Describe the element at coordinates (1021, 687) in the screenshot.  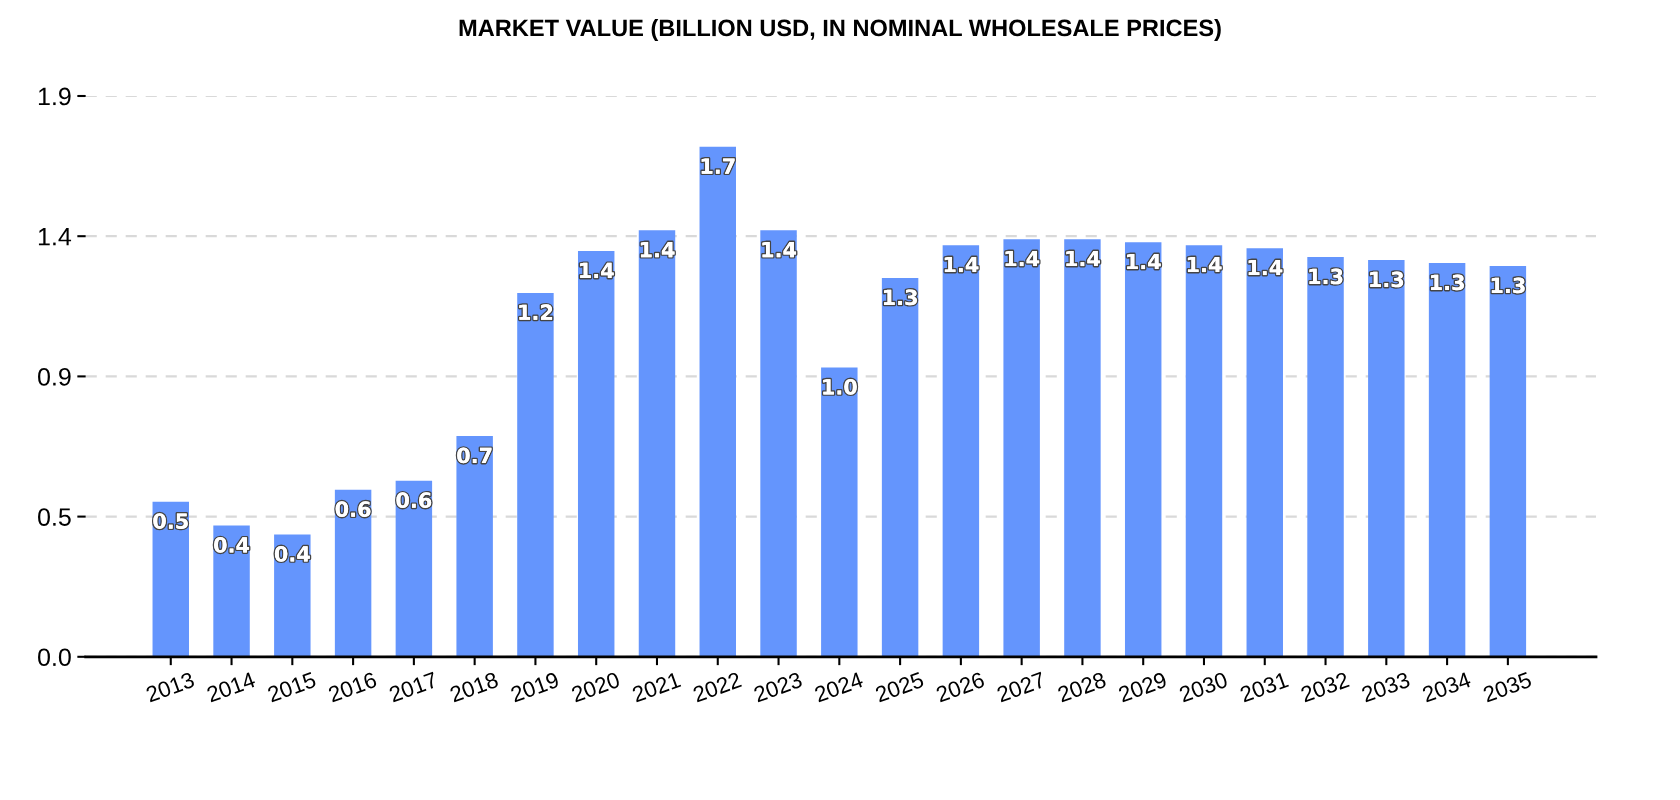
I see `x-tick-label: 2027` at that location.